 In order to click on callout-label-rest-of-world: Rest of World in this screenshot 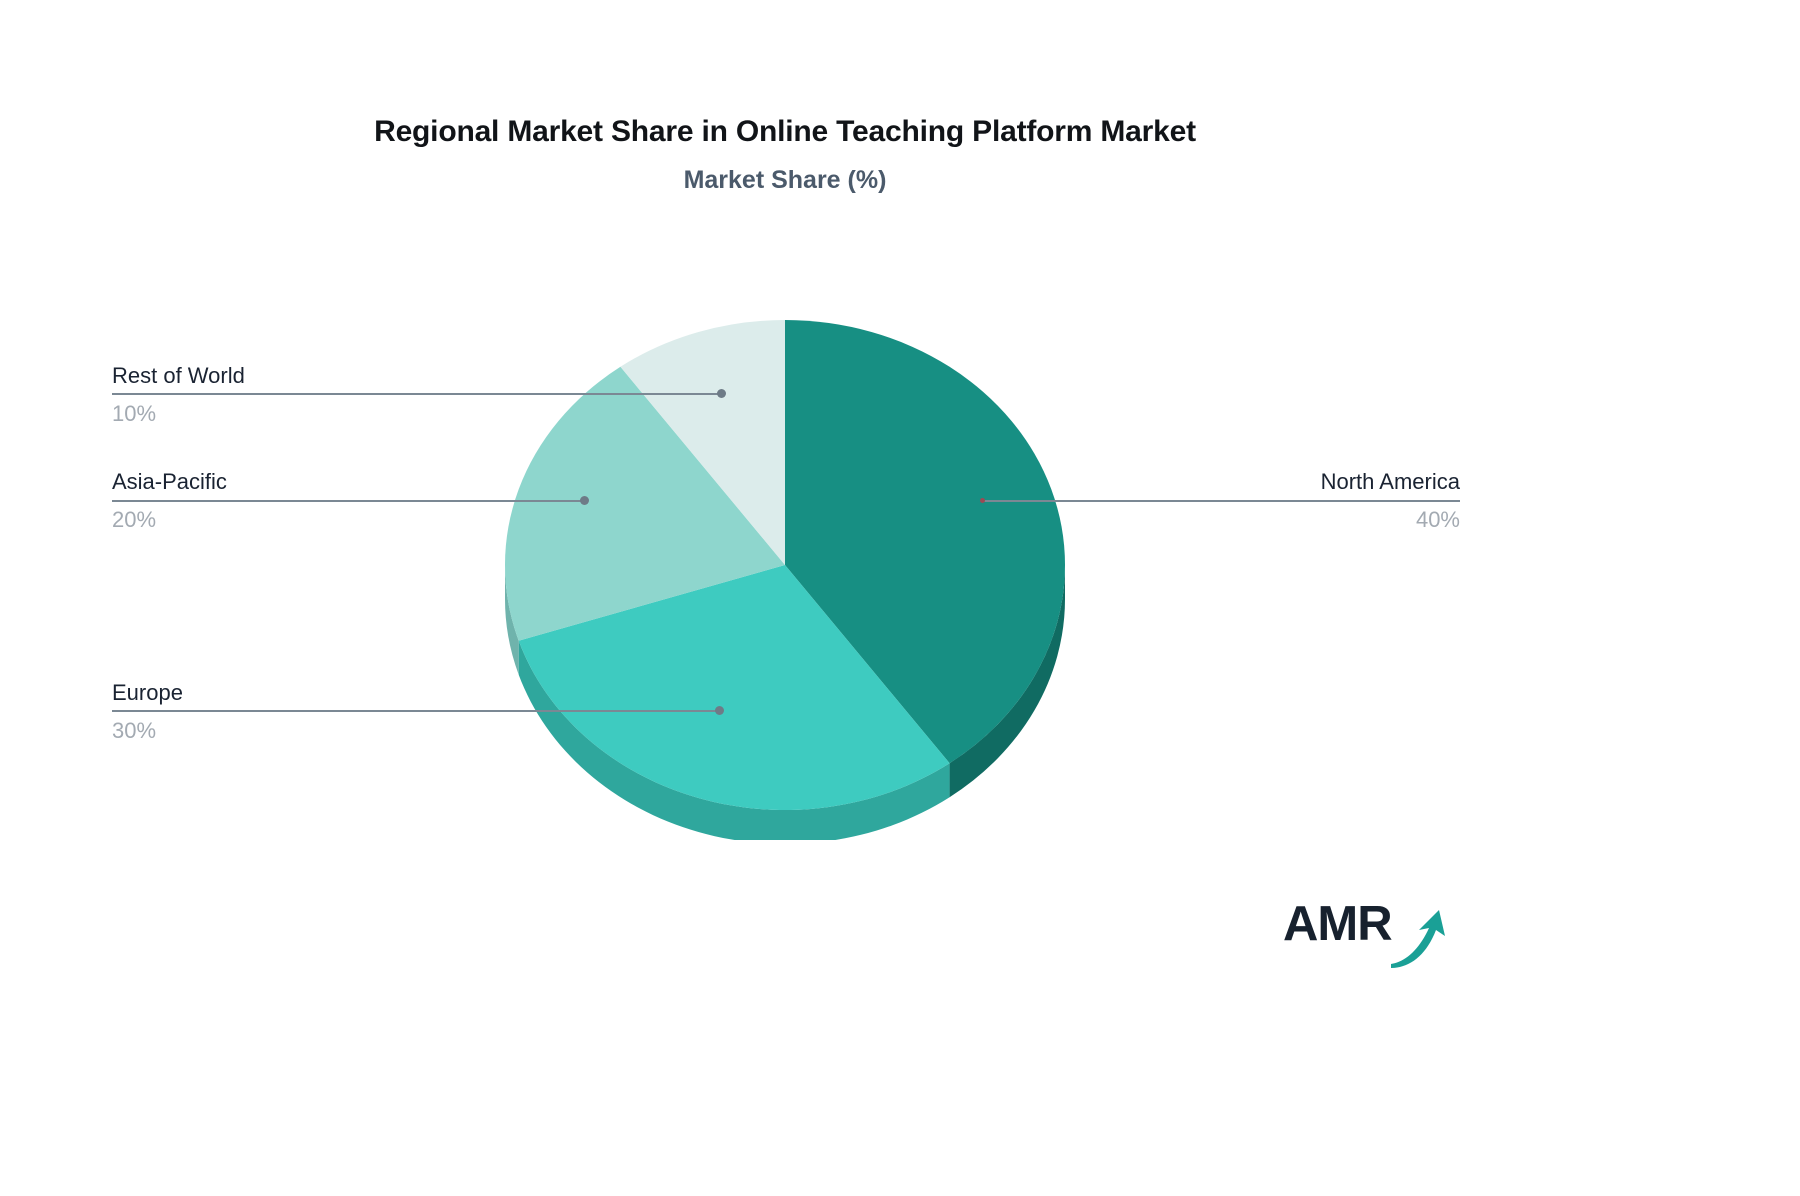, I will do `click(178, 375)`.